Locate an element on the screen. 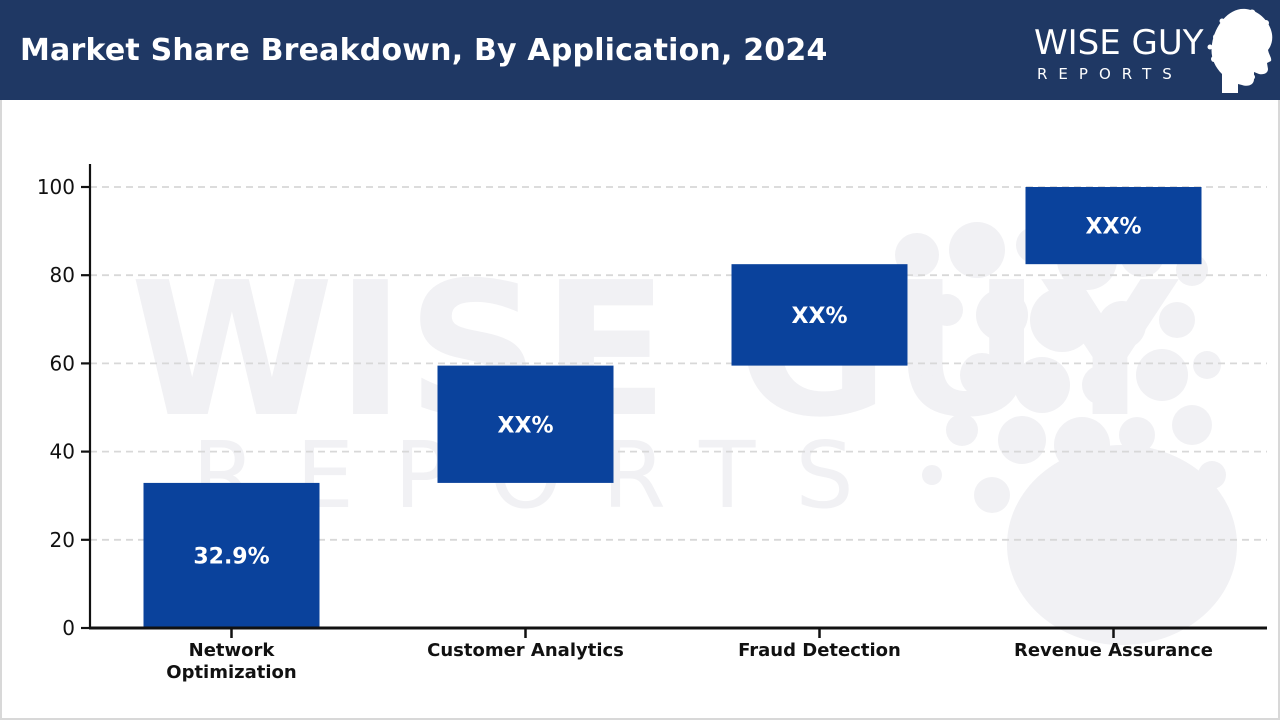  y-tick-label: 20 is located at coordinates (62, 540).